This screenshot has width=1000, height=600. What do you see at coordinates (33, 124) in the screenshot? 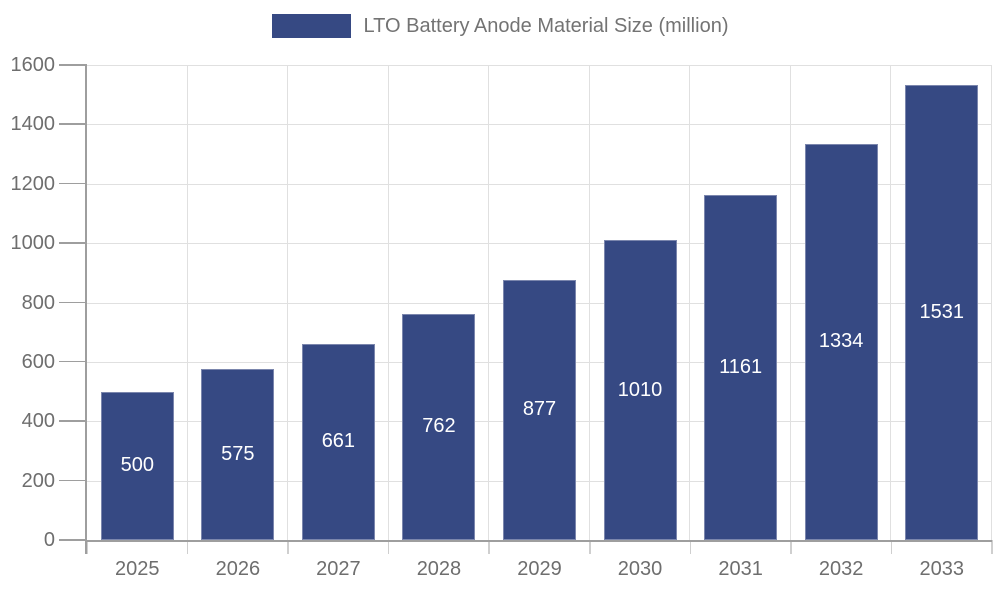
I see `y-tick-label: 1400` at bounding box center [33, 124].